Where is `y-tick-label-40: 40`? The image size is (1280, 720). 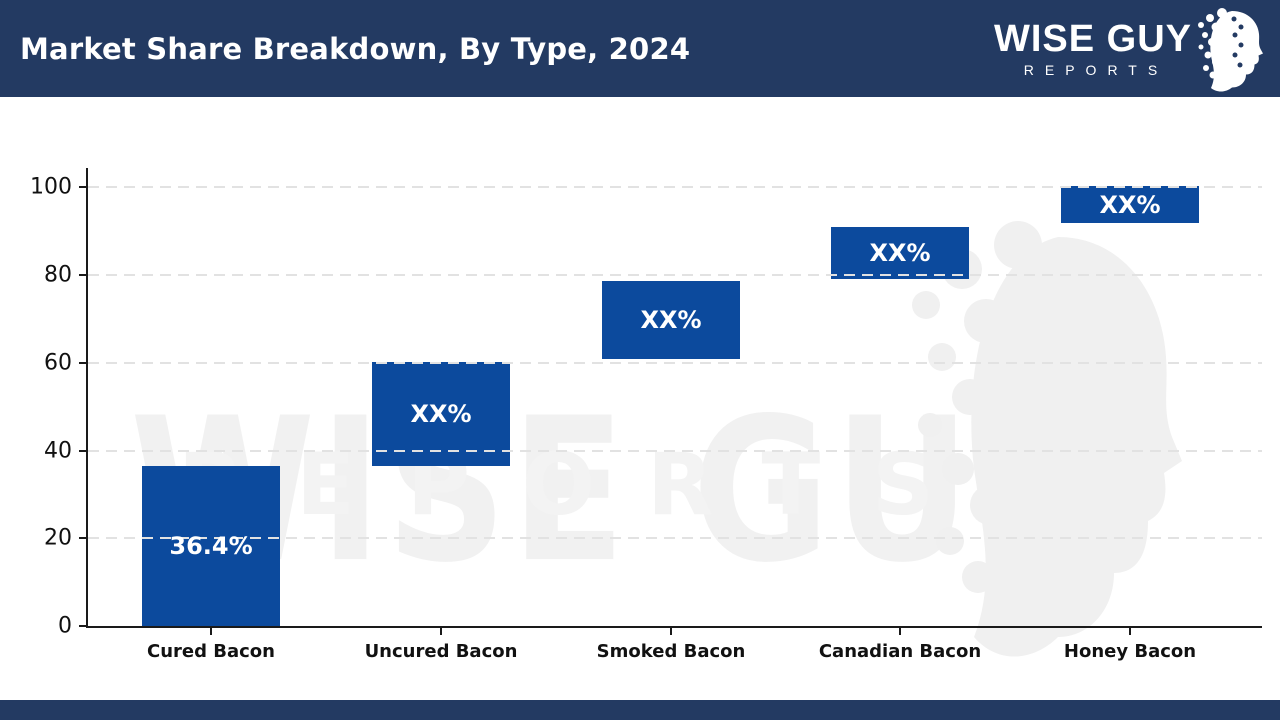
y-tick-label-40: 40 is located at coordinates (58, 451).